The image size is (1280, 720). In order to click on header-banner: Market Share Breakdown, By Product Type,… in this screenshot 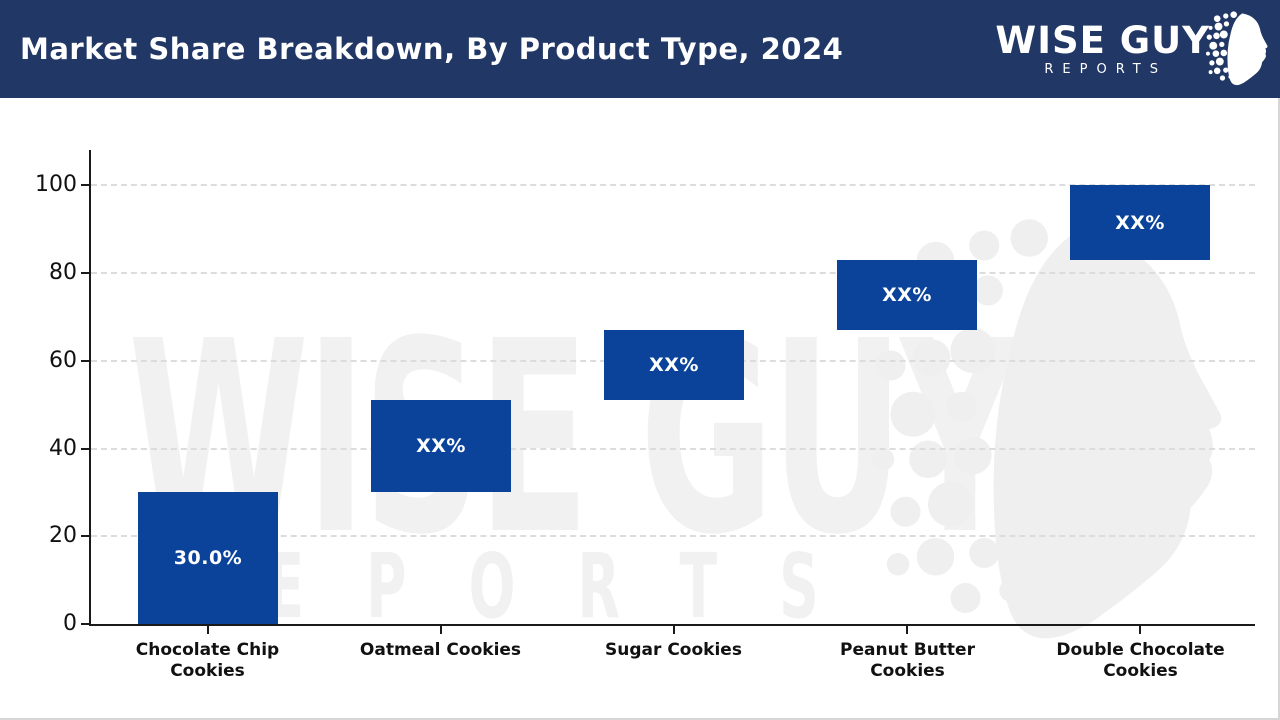, I will do `click(640, 49)`.